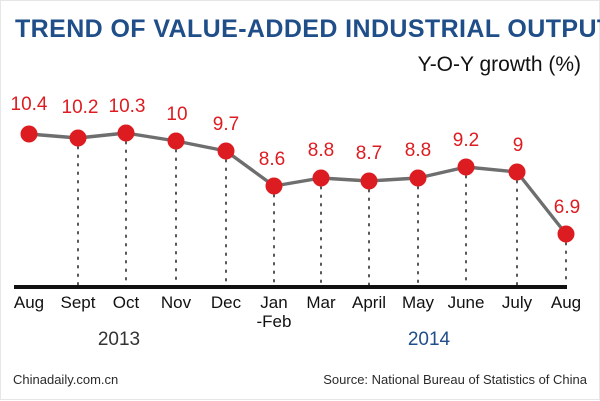 This screenshot has width=600, height=401. What do you see at coordinates (418, 302) in the screenshot?
I see `x-axis-tick-label: May` at bounding box center [418, 302].